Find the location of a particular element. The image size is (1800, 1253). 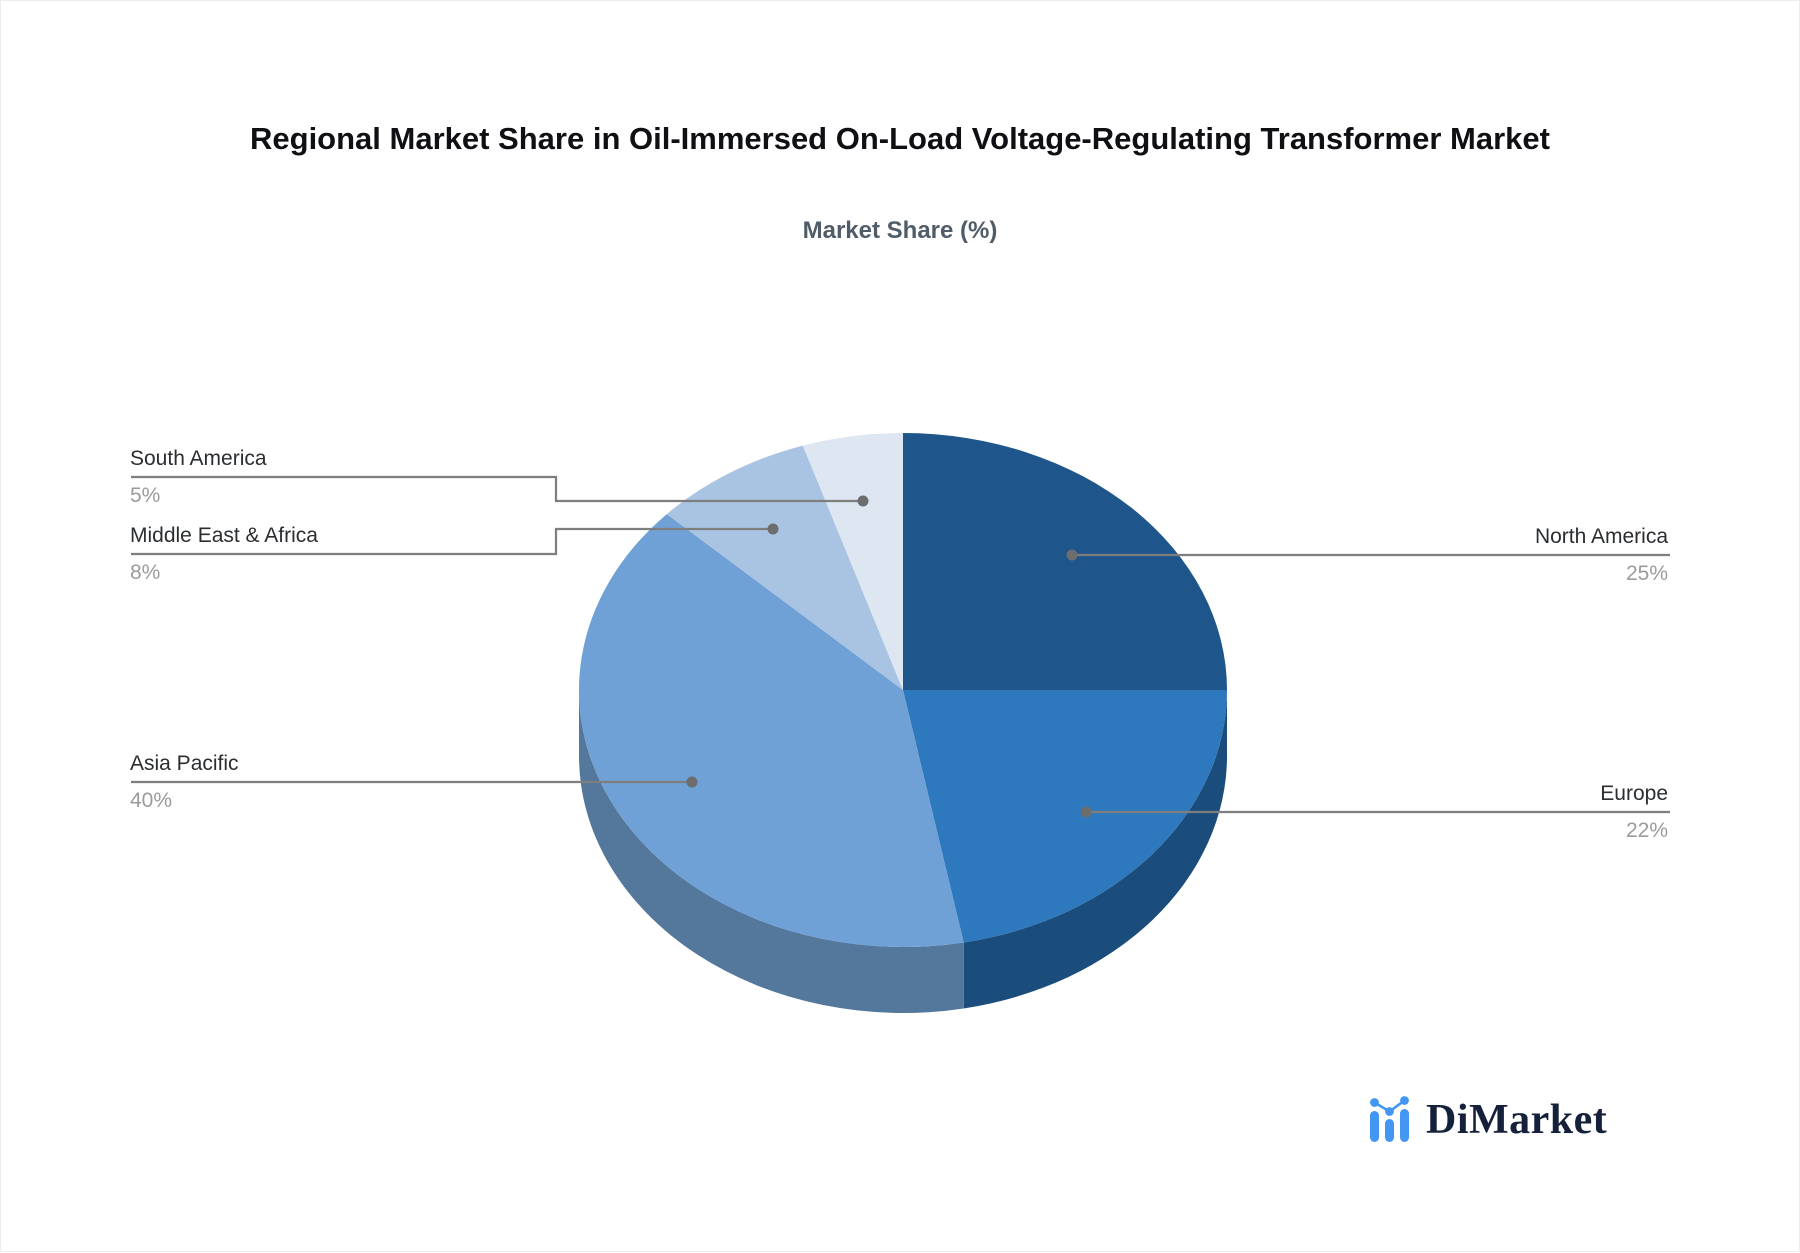

slice-label-europe: Europe is located at coordinates (1634, 793).